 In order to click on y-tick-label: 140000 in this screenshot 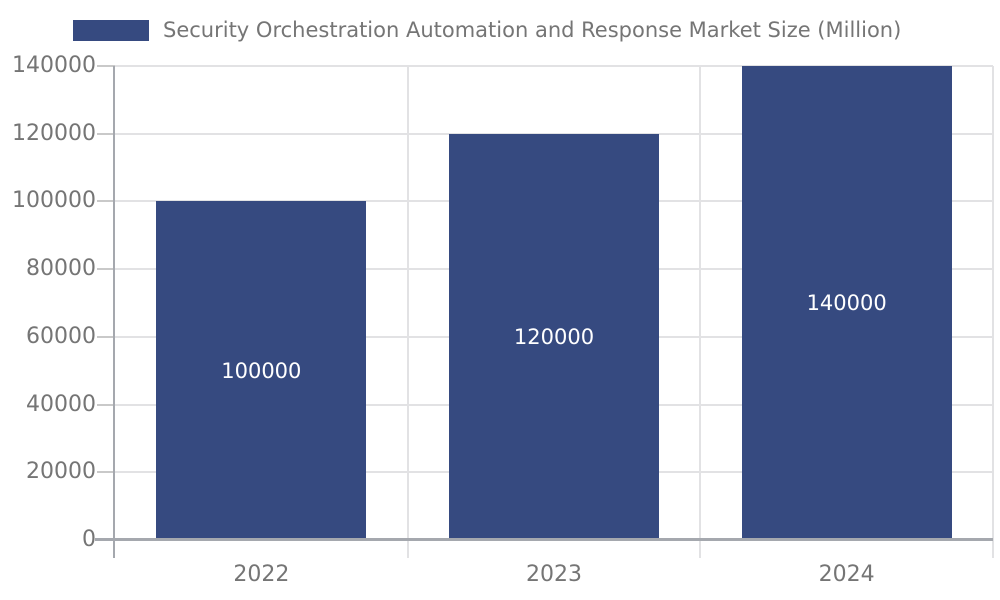, I will do `click(54, 65)`.